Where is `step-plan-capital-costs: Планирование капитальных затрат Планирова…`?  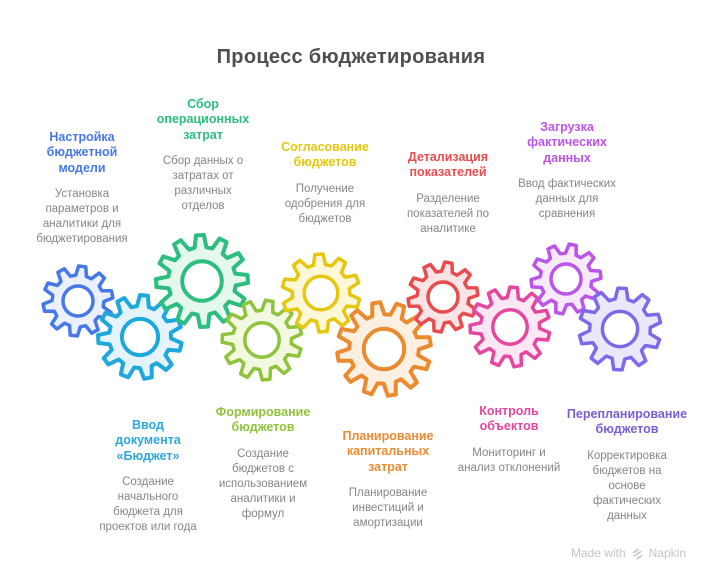
step-plan-capital-costs: Планирование капитальных затрат Планирова… is located at coordinates (388, 480).